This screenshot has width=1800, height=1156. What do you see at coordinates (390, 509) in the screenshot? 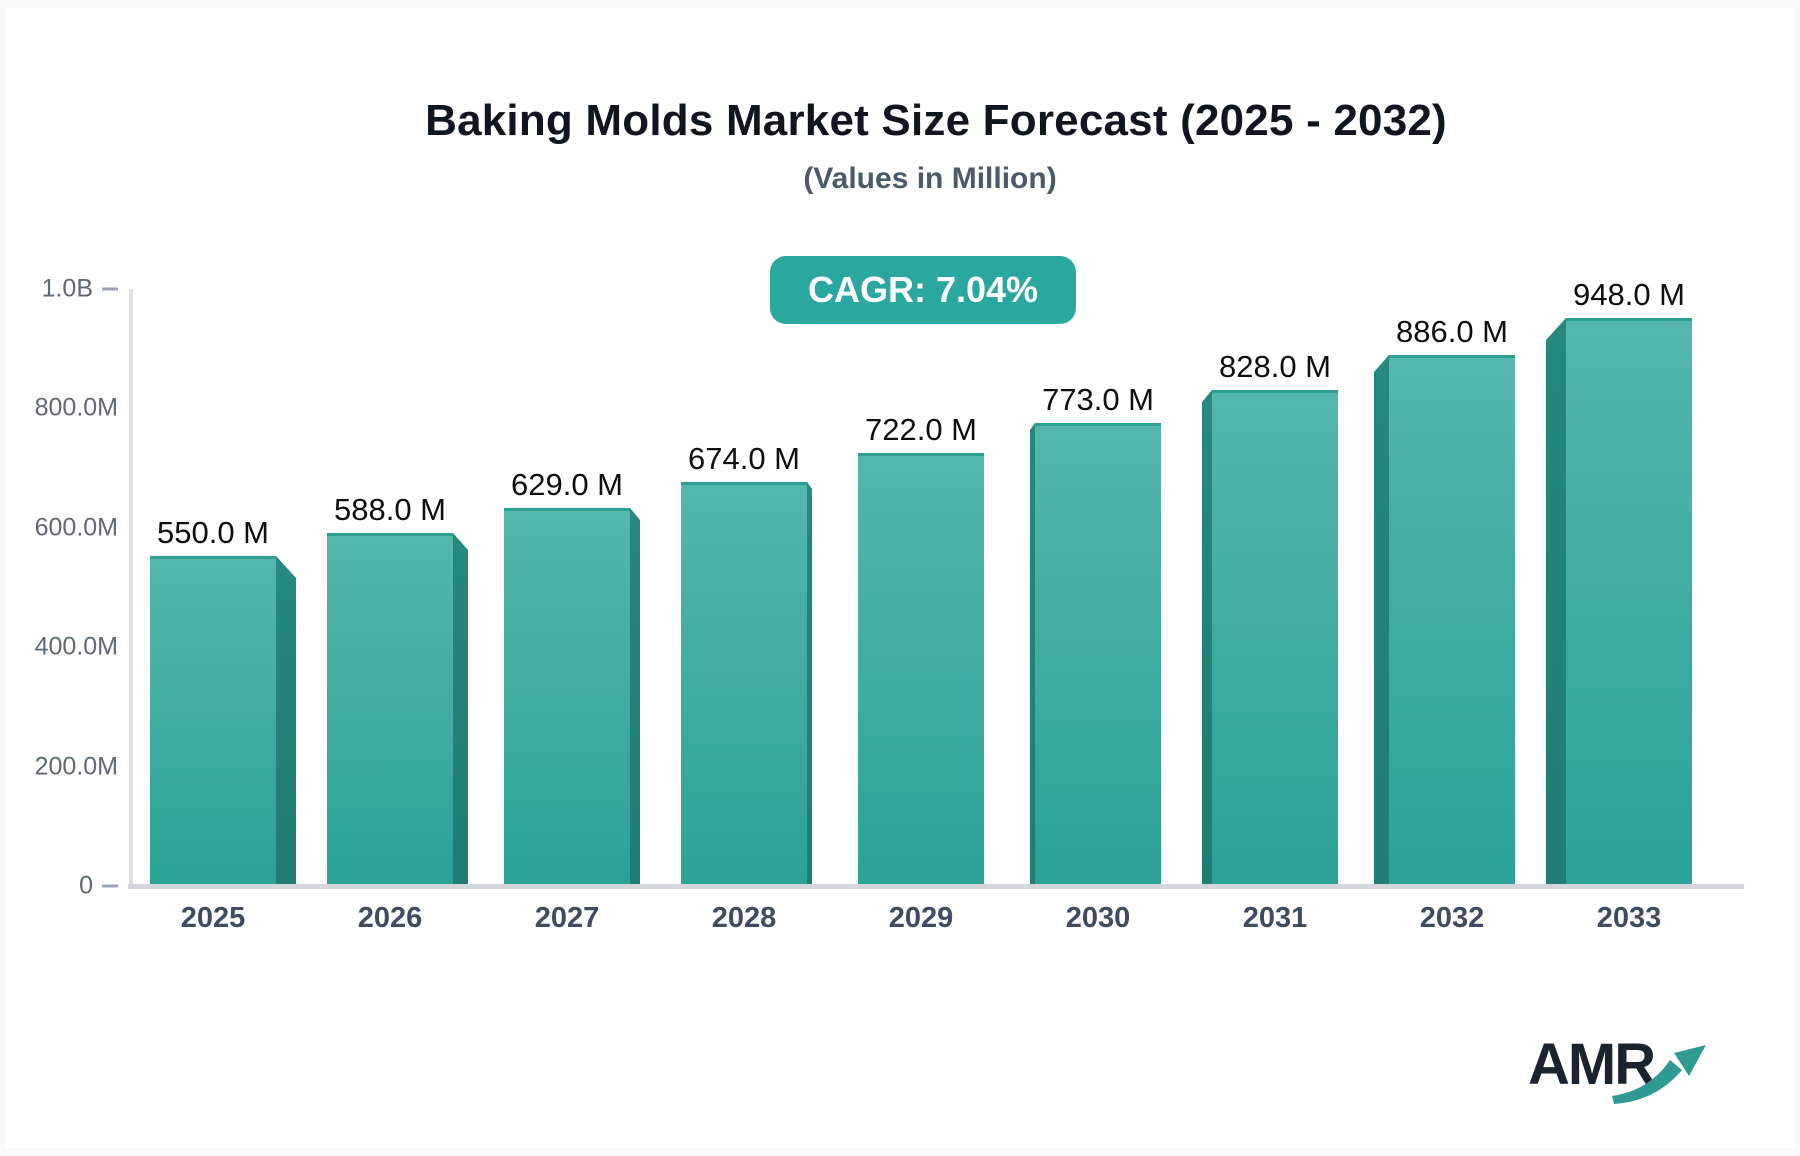
I see `bar-value-label-2026: 588.0 M` at bounding box center [390, 509].